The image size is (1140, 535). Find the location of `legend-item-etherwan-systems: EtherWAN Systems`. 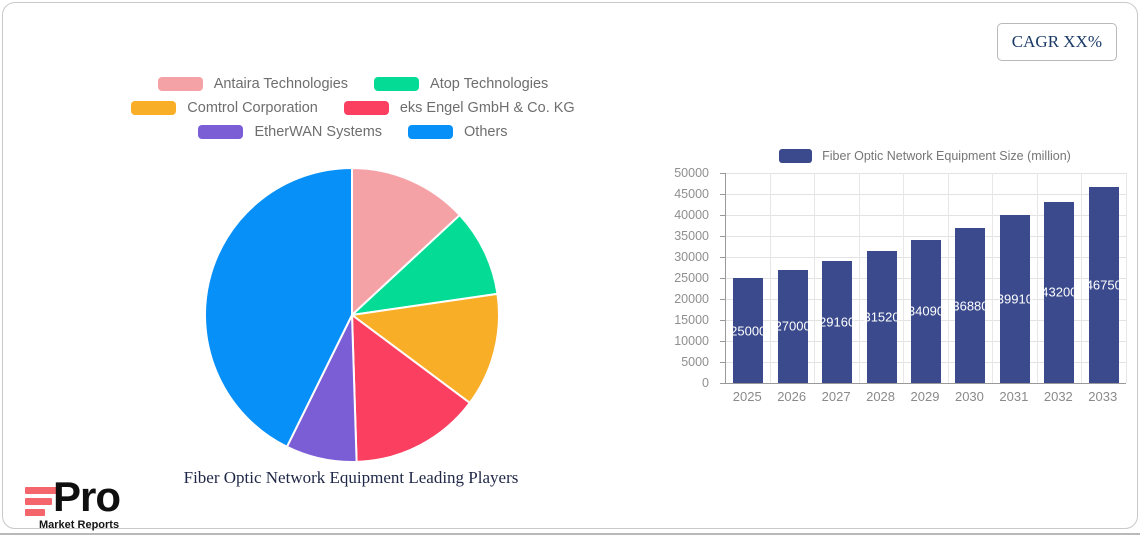

legend-item-etherwan-systems: EtherWAN Systems is located at coordinates (290, 132).